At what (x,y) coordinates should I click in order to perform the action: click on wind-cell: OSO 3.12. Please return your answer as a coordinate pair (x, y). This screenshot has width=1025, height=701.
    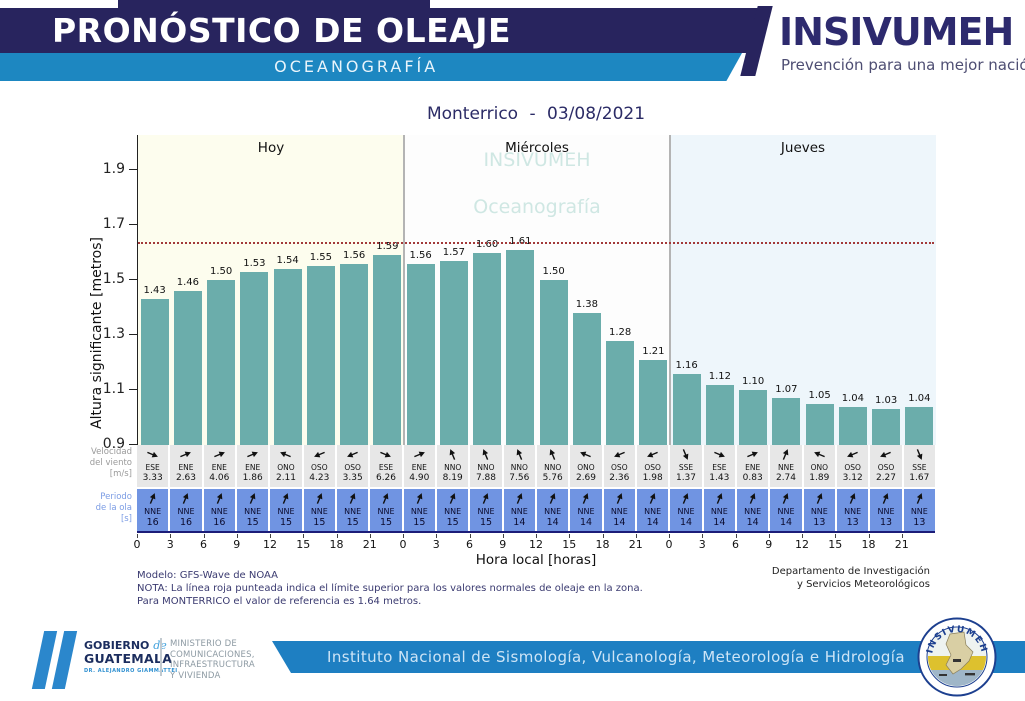
    Looking at the image, I should click on (853, 466).